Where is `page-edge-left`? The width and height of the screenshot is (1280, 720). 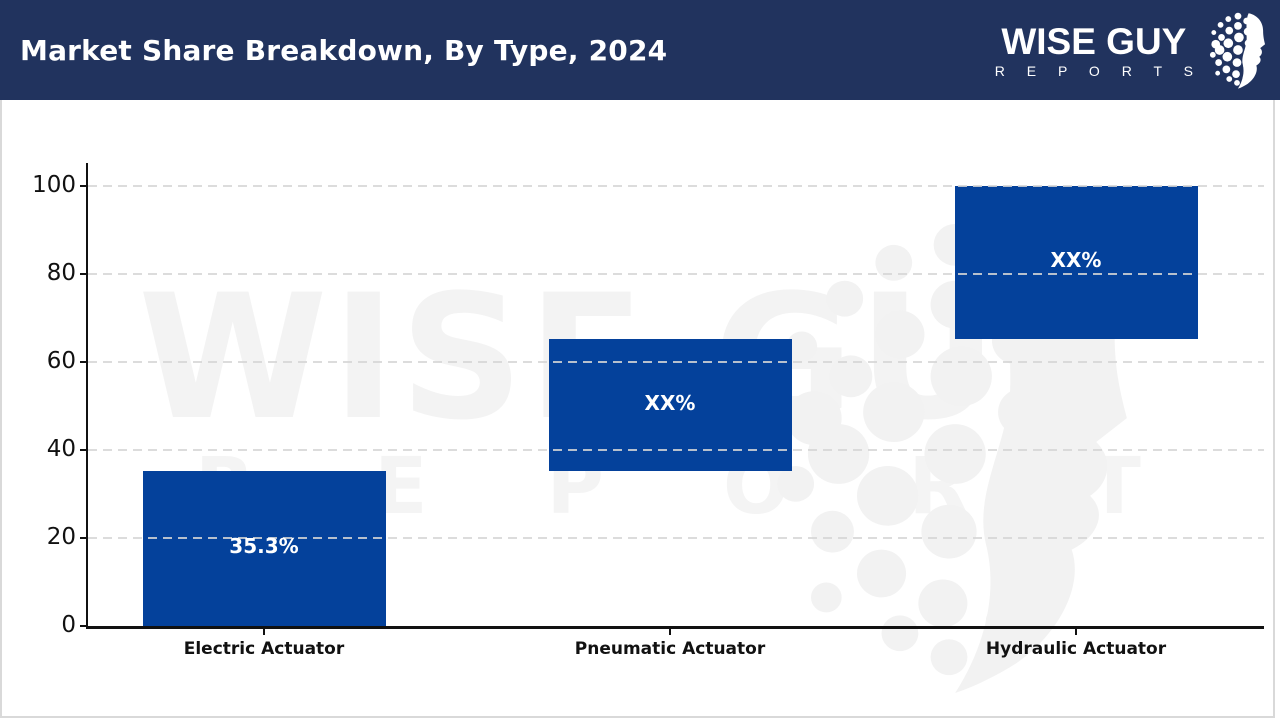
page-edge-left is located at coordinates (1, 409).